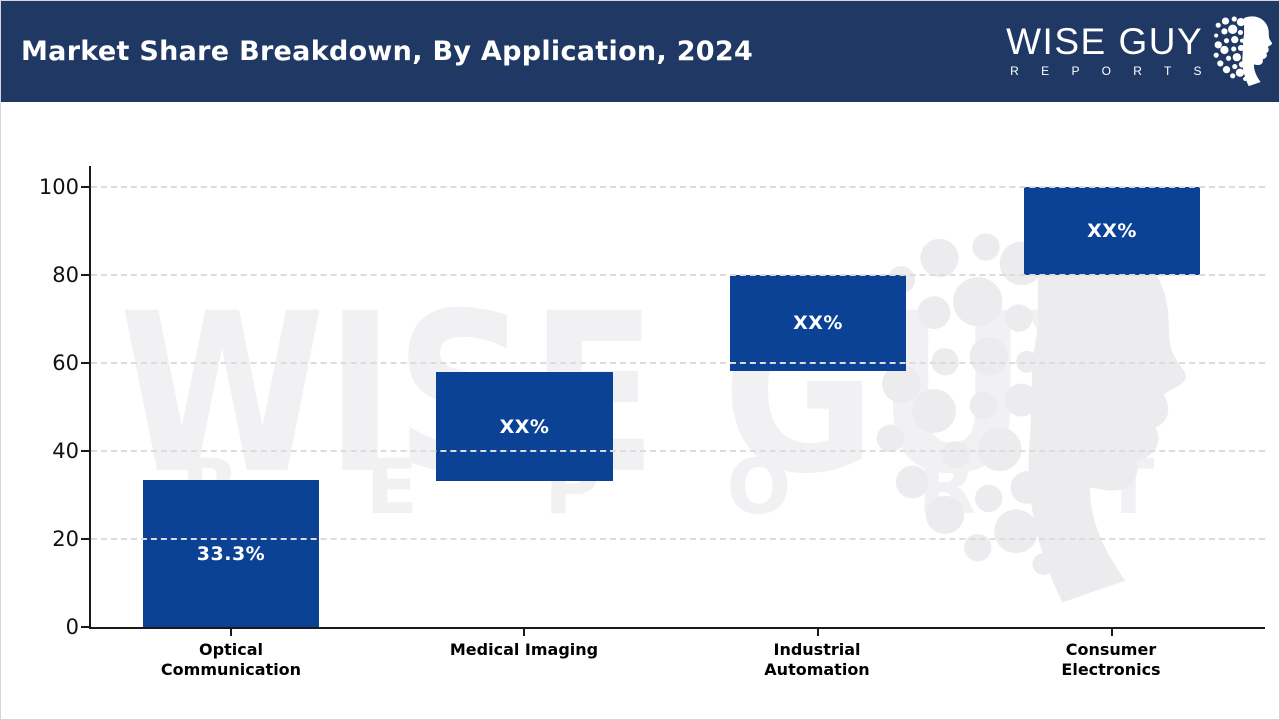  Describe the element at coordinates (817, 669) in the screenshot. I see `category-label-line: Automation` at that location.